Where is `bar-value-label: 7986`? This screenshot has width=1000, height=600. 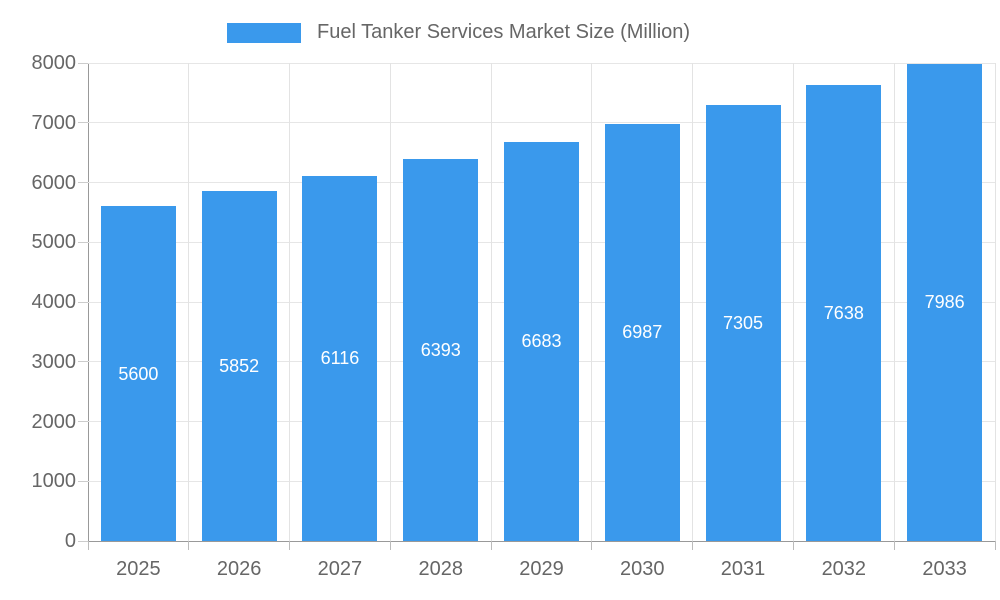 bar-value-label: 7986 is located at coordinates (944, 302).